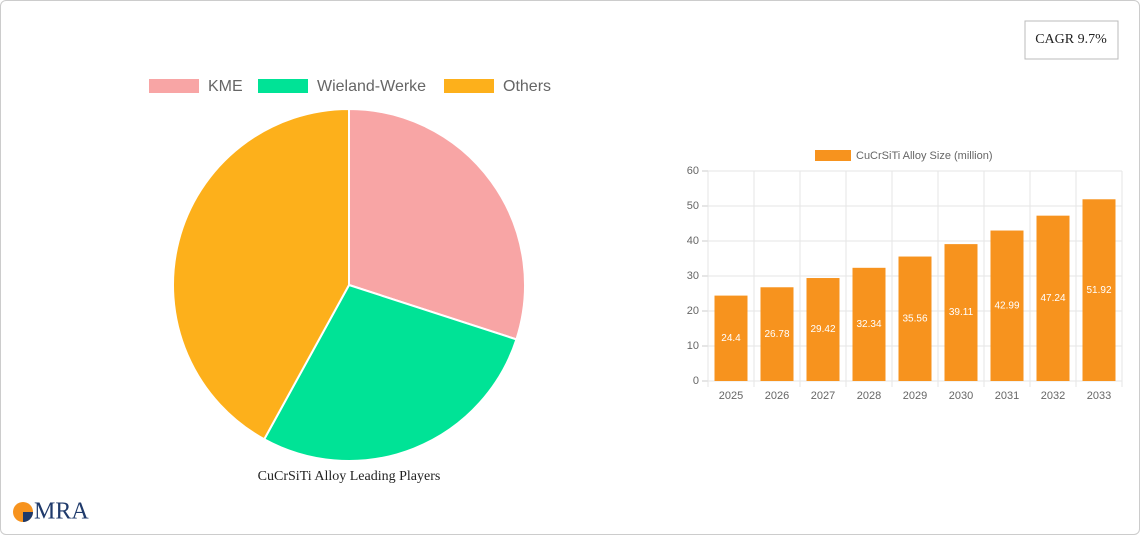 Image resolution: width=1140 pixels, height=535 pixels. What do you see at coordinates (349, 476) in the screenshot?
I see `chart-caption: CuCrSiTi Alloy Leading Players` at bounding box center [349, 476].